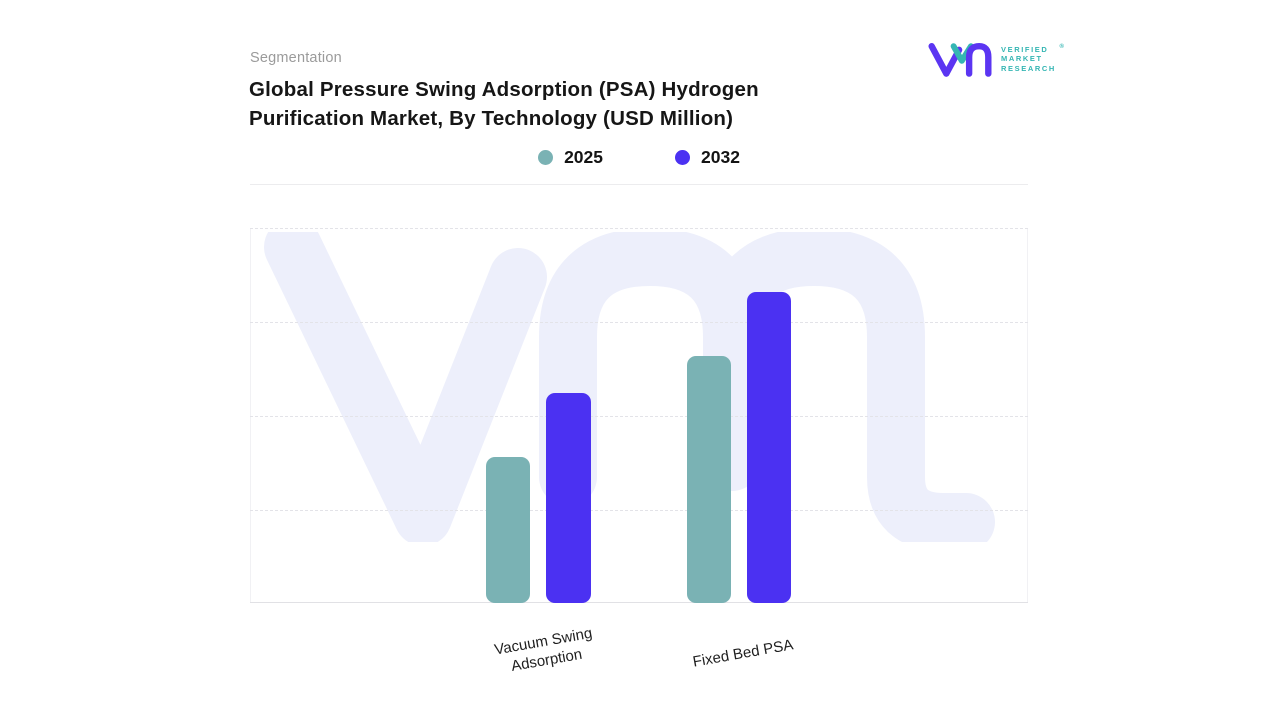 The height and width of the screenshot is (720, 1280). I want to click on legend-item-2025: 2025, so click(570, 157).